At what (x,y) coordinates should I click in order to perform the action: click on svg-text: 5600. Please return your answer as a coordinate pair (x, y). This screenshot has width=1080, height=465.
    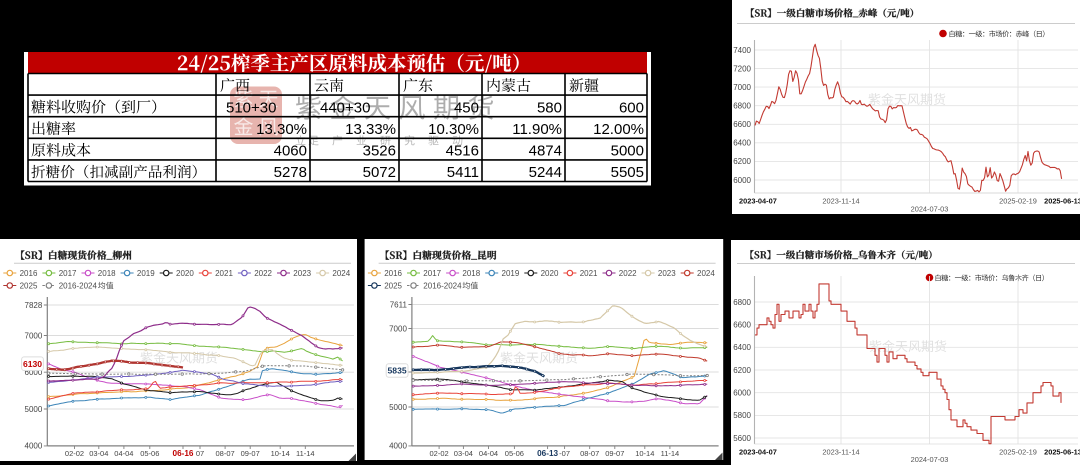
    Looking at the image, I should click on (742, 438).